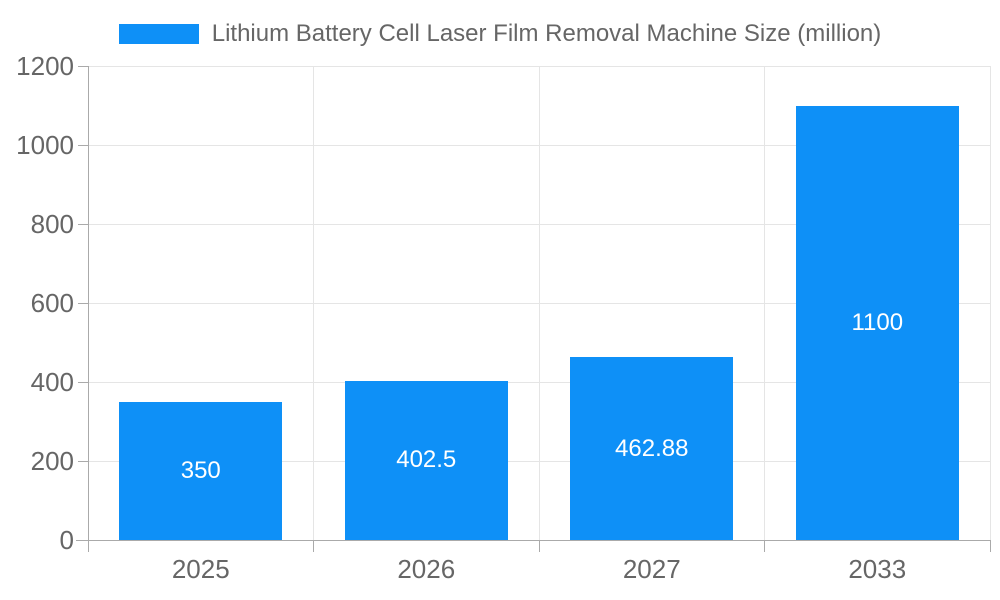 The image size is (1000, 600). I want to click on bar: 402.5, so click(426, 460).